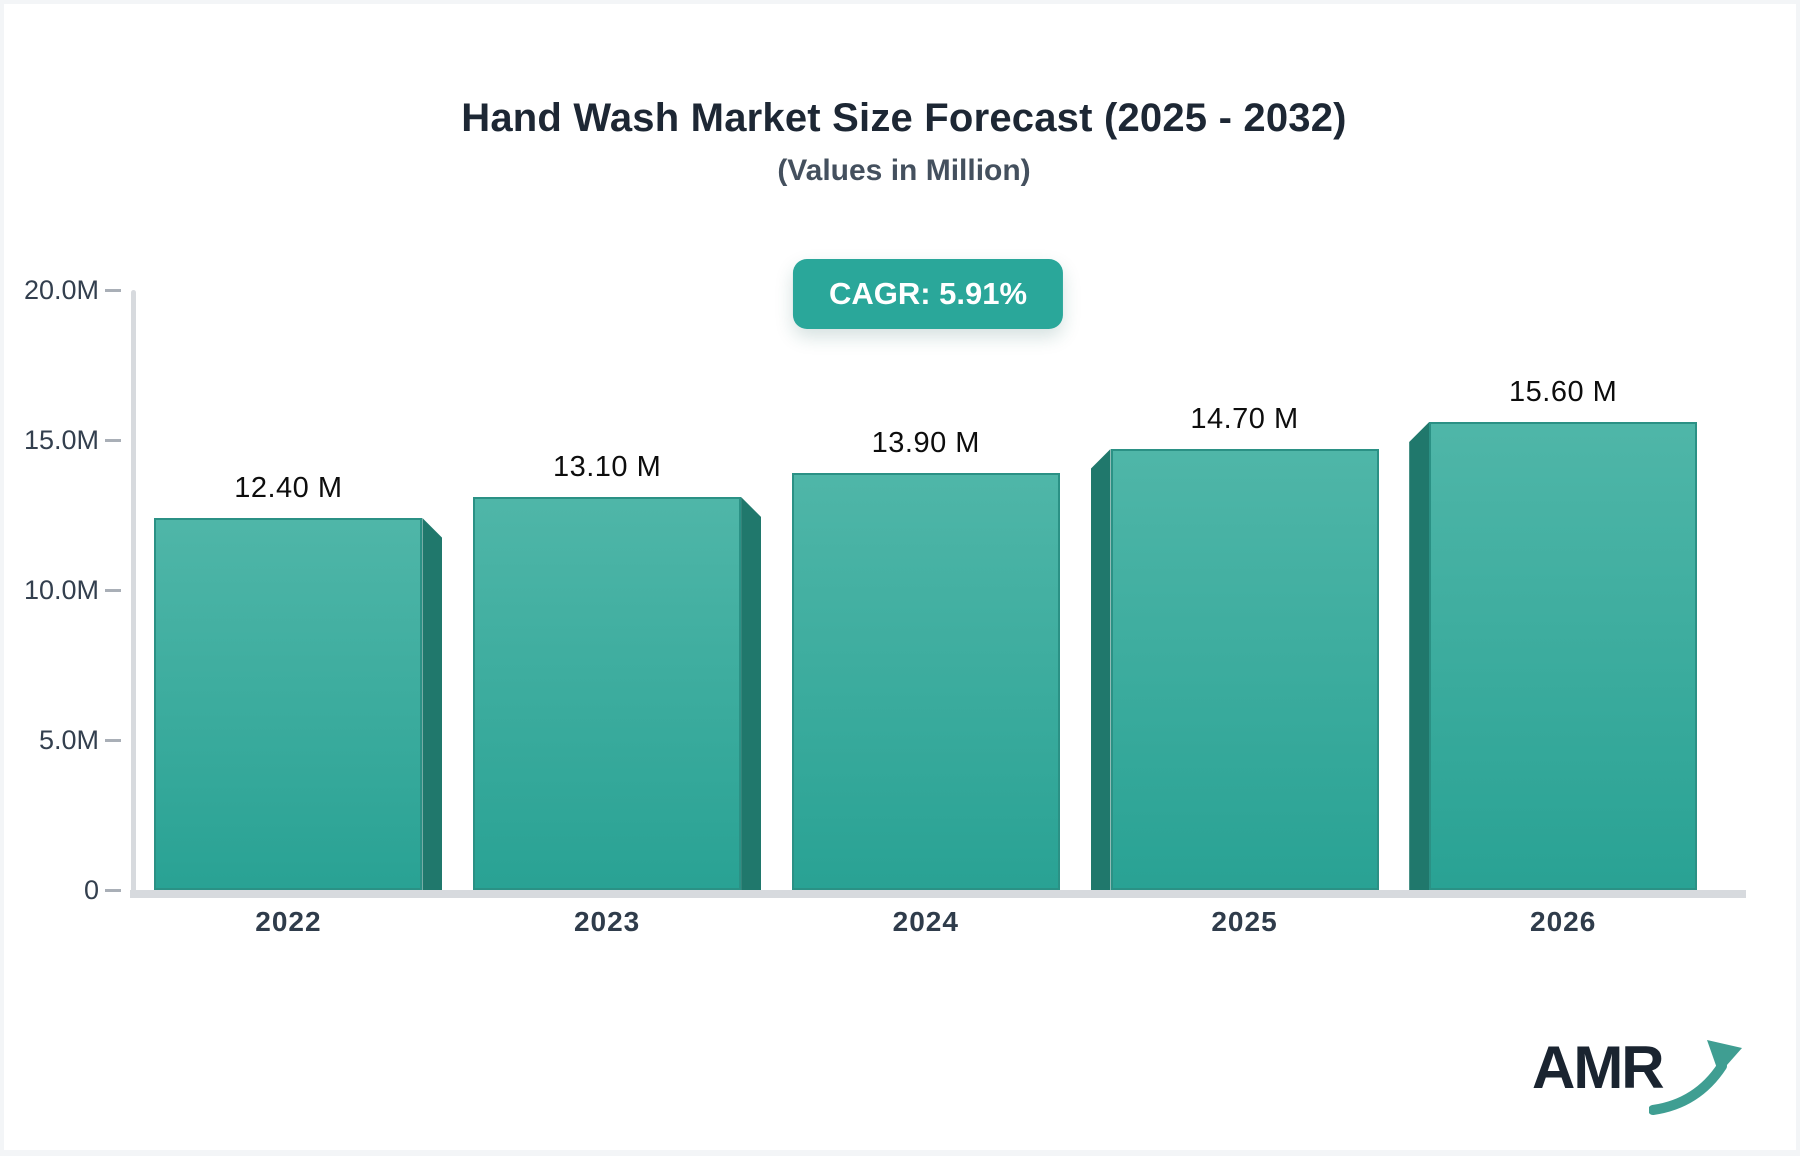 Image resolution: width=1800 pixels, height=1156 pixels. I want to click on bar-value-label: 14.70 M, so click(1244, 419).